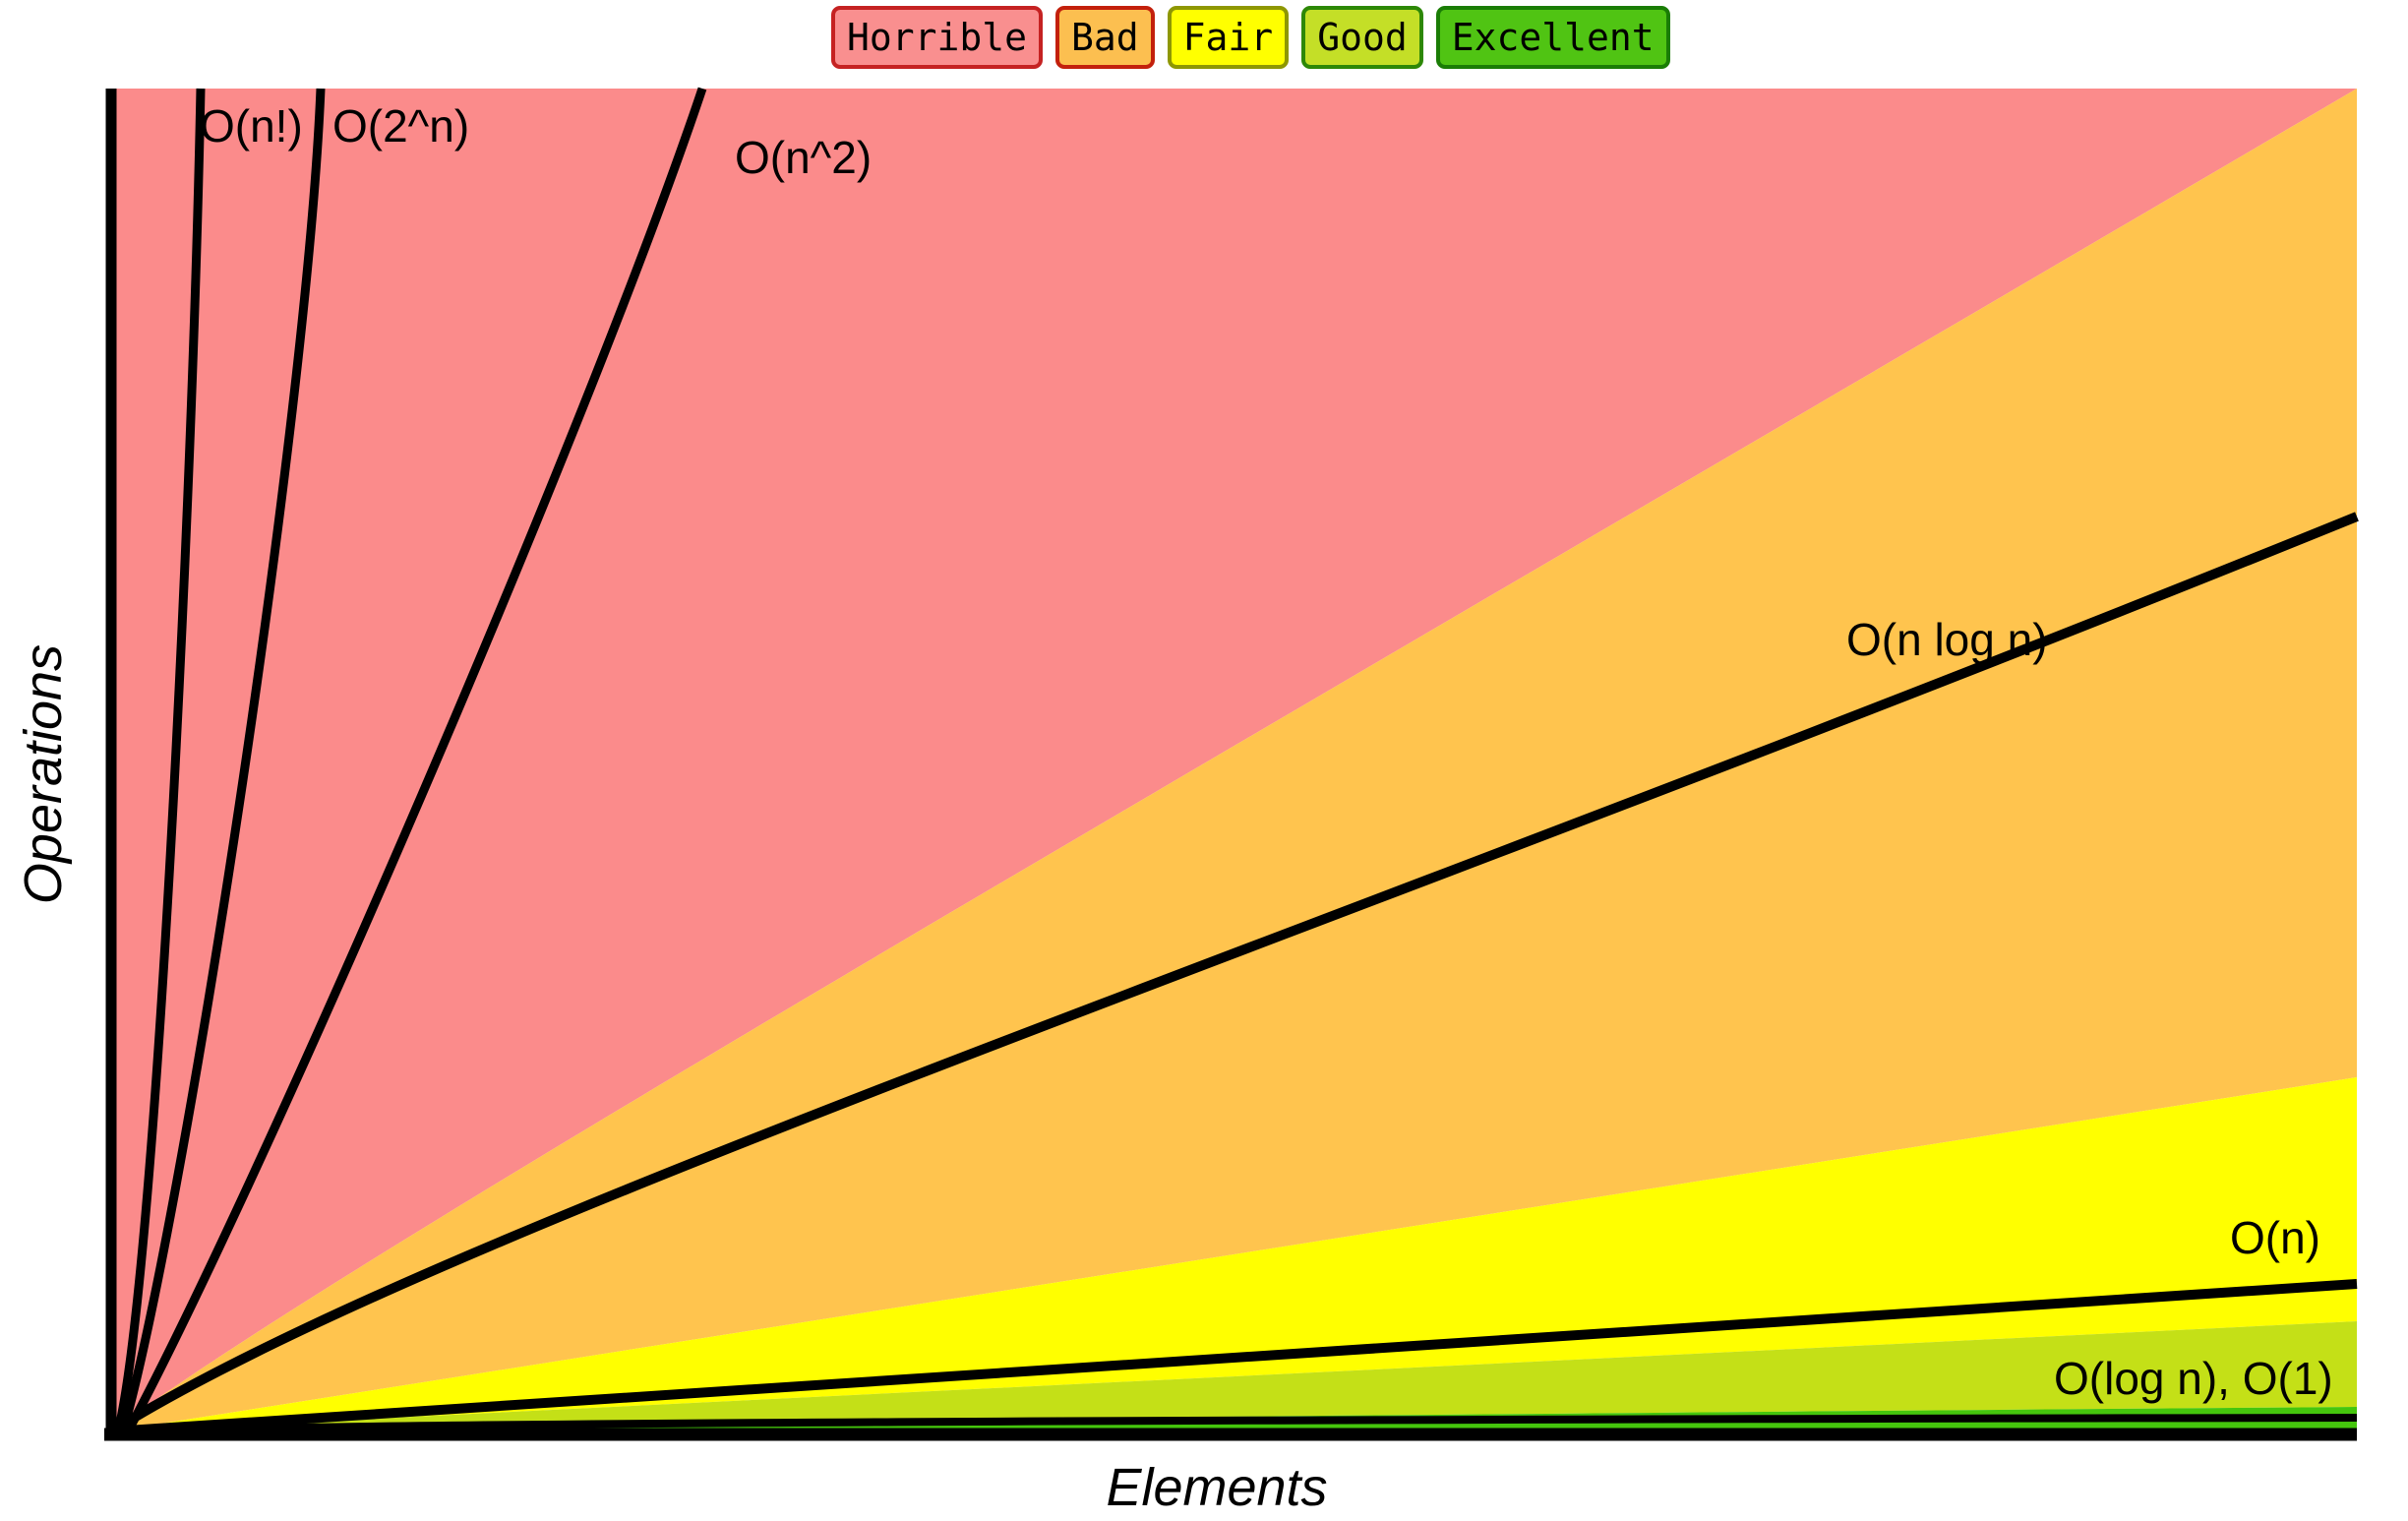 The width and height of the screenshot is (2408, 1521). I want to click on y-axis-label: Operations, so click(43, 774).